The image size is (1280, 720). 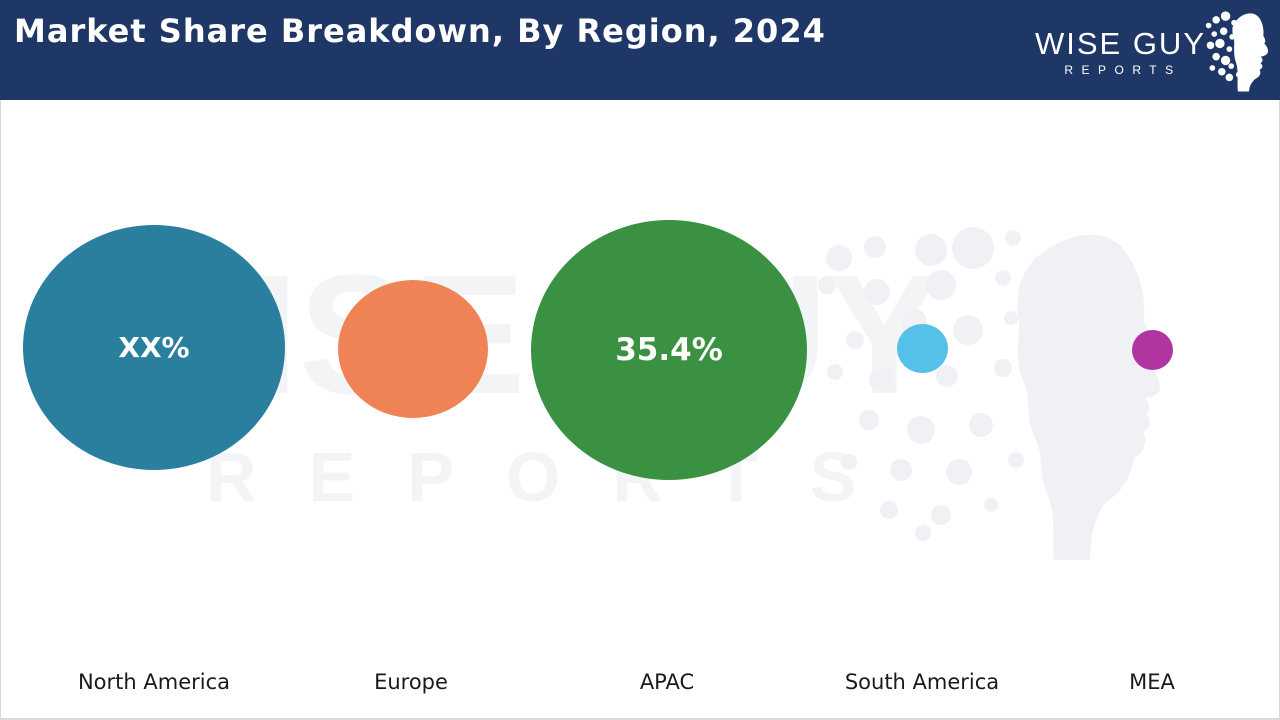 I want to click on wise-guy-logo: WISE GUY REPORTS, so click(x=1151, y=51).